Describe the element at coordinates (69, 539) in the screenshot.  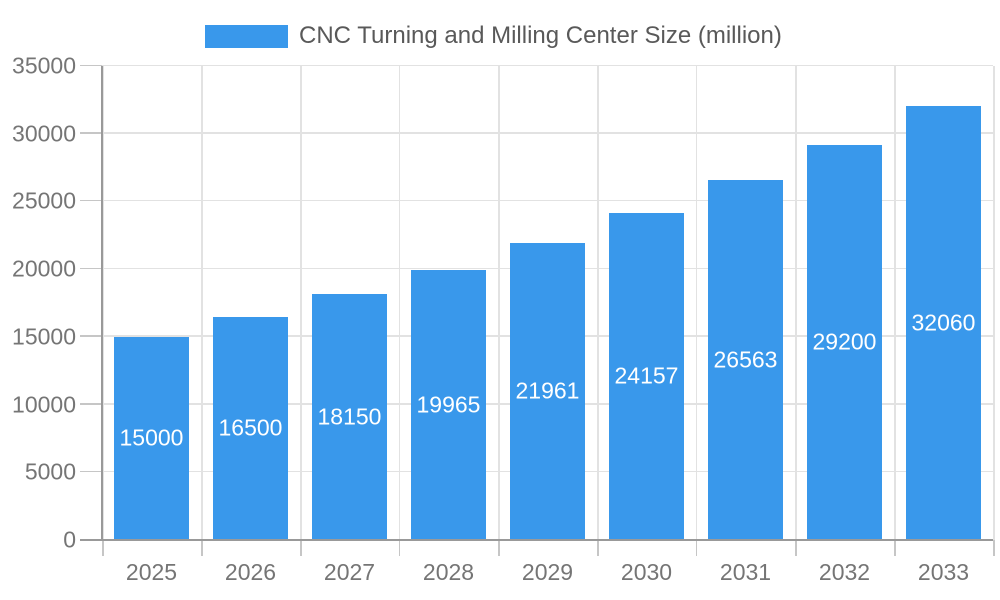
I see `y-tick-label: 0` at that location.